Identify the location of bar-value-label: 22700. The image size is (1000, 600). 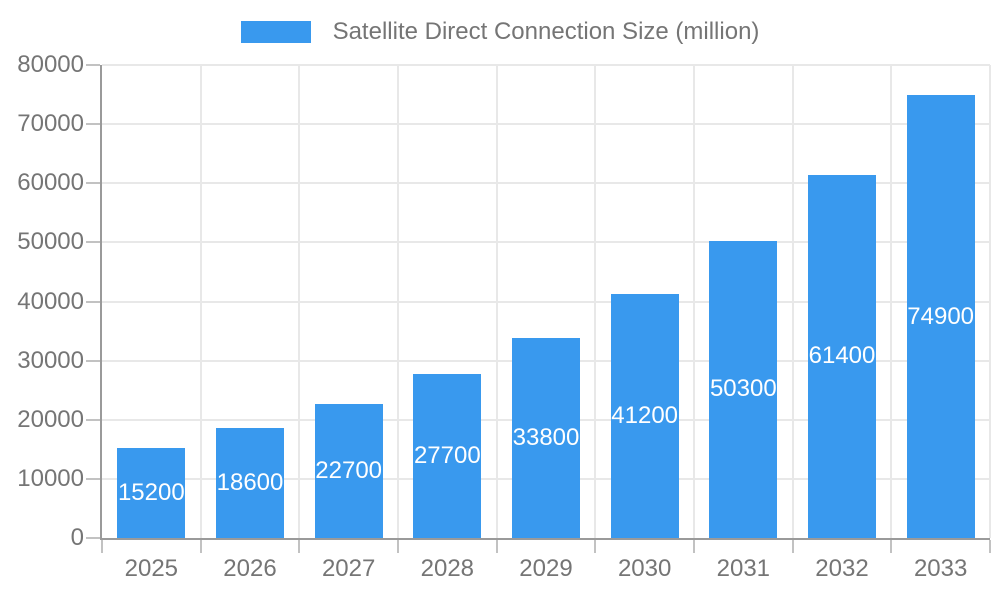
(349, 470).